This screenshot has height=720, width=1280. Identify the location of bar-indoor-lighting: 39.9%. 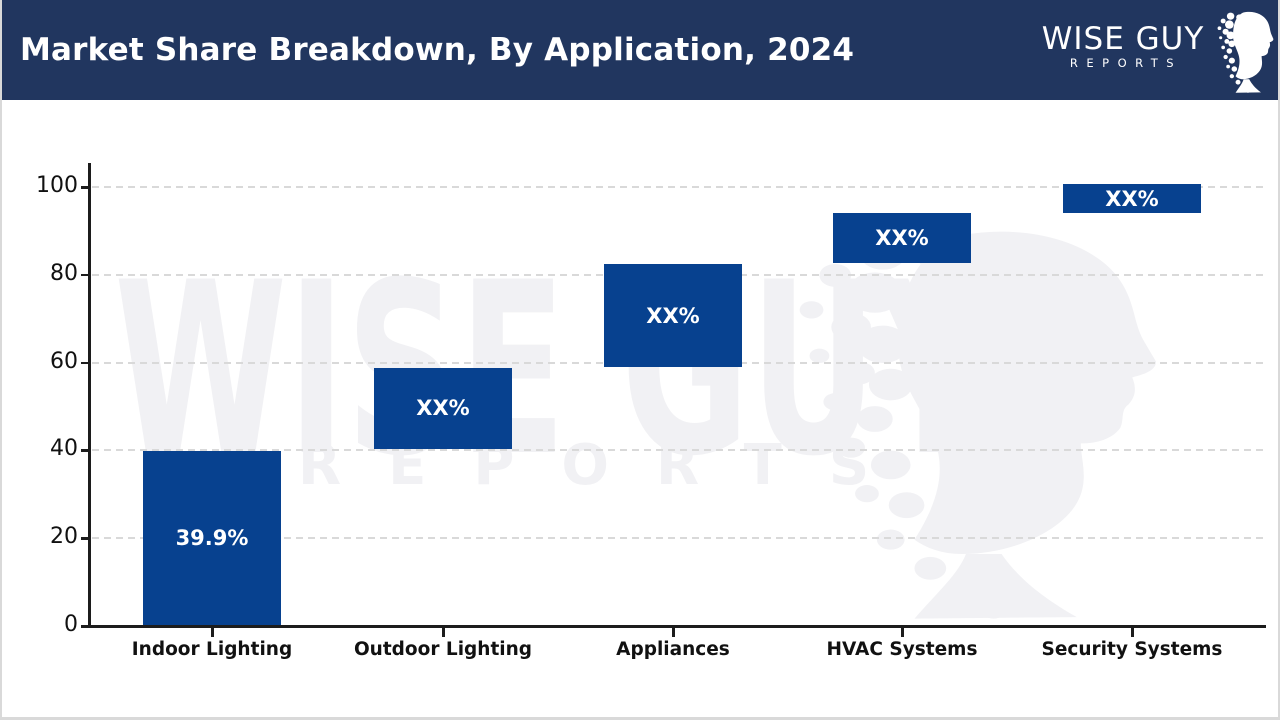
(212, 538).